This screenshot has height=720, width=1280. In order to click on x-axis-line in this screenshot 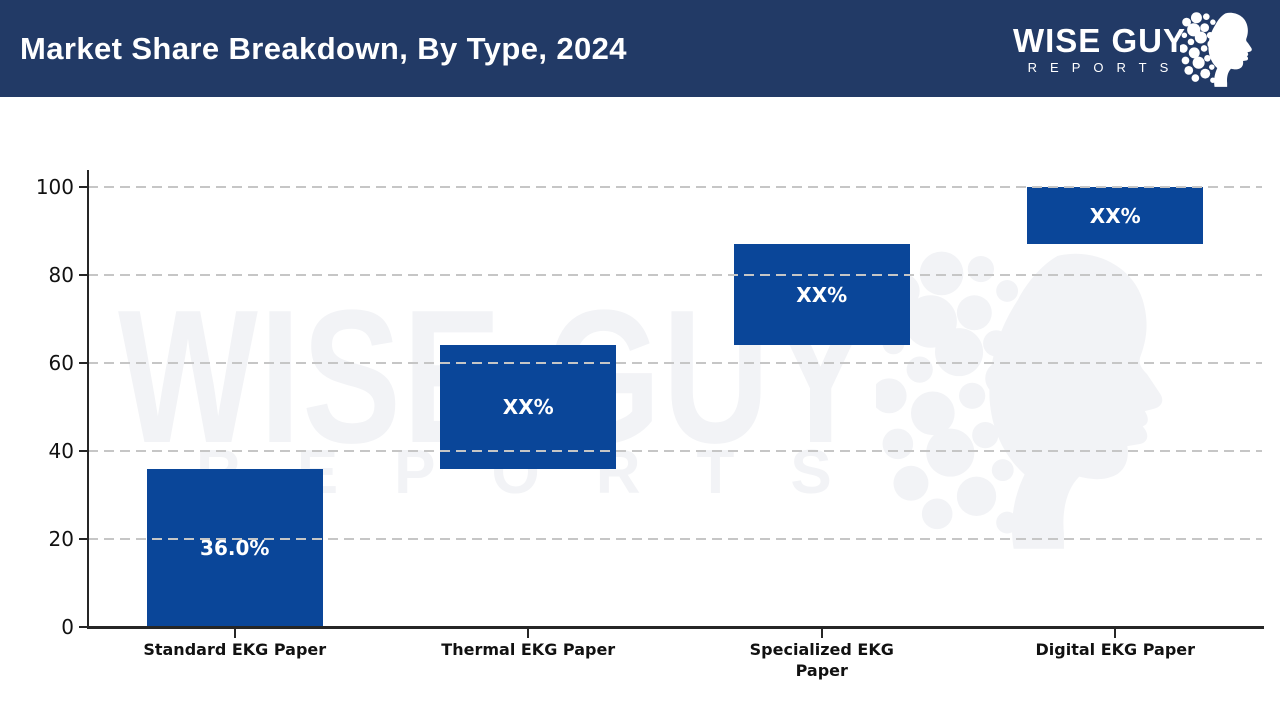, I will do `click(675, 627)`.